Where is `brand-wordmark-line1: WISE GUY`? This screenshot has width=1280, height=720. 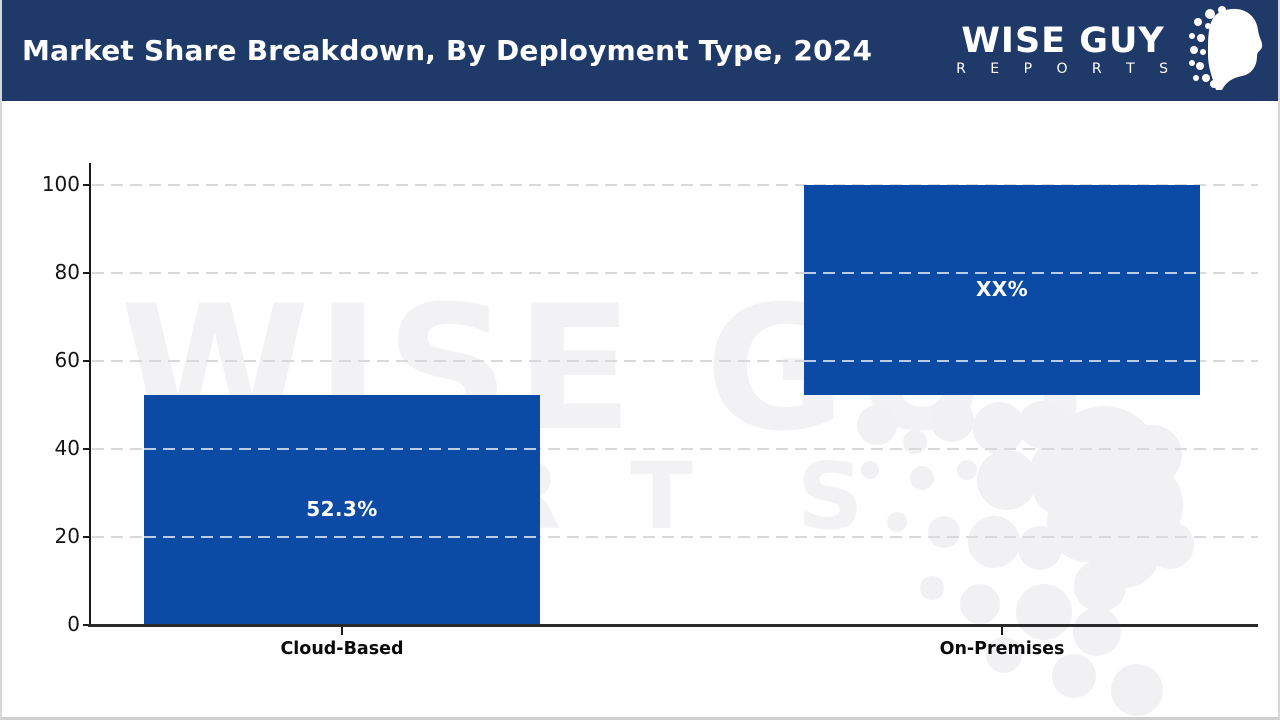
brand-wordmark-line1: WISE GUY is located at coordinates (1063, 40).